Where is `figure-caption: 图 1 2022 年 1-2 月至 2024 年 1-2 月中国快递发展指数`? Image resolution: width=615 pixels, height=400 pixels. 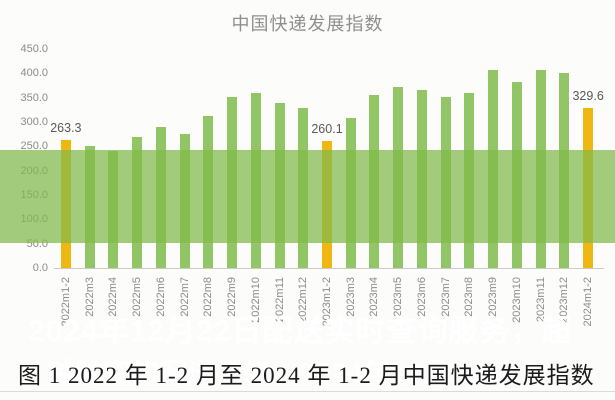
figure-caption: 图 1 2022 年 1-2 月至 2024 年 1-2 月中国快递发展指数 is located at coordinates (306, 375).